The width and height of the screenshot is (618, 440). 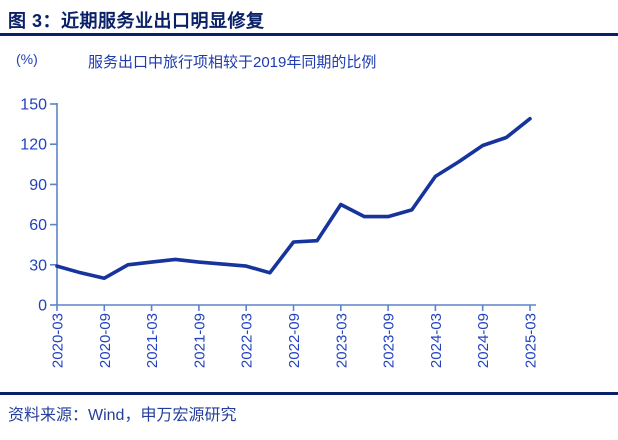 What do you see at coordinates (341, 340) in the screenshot?
I see `x-tick-label: 2023-03` at bounding box center [341, 340].